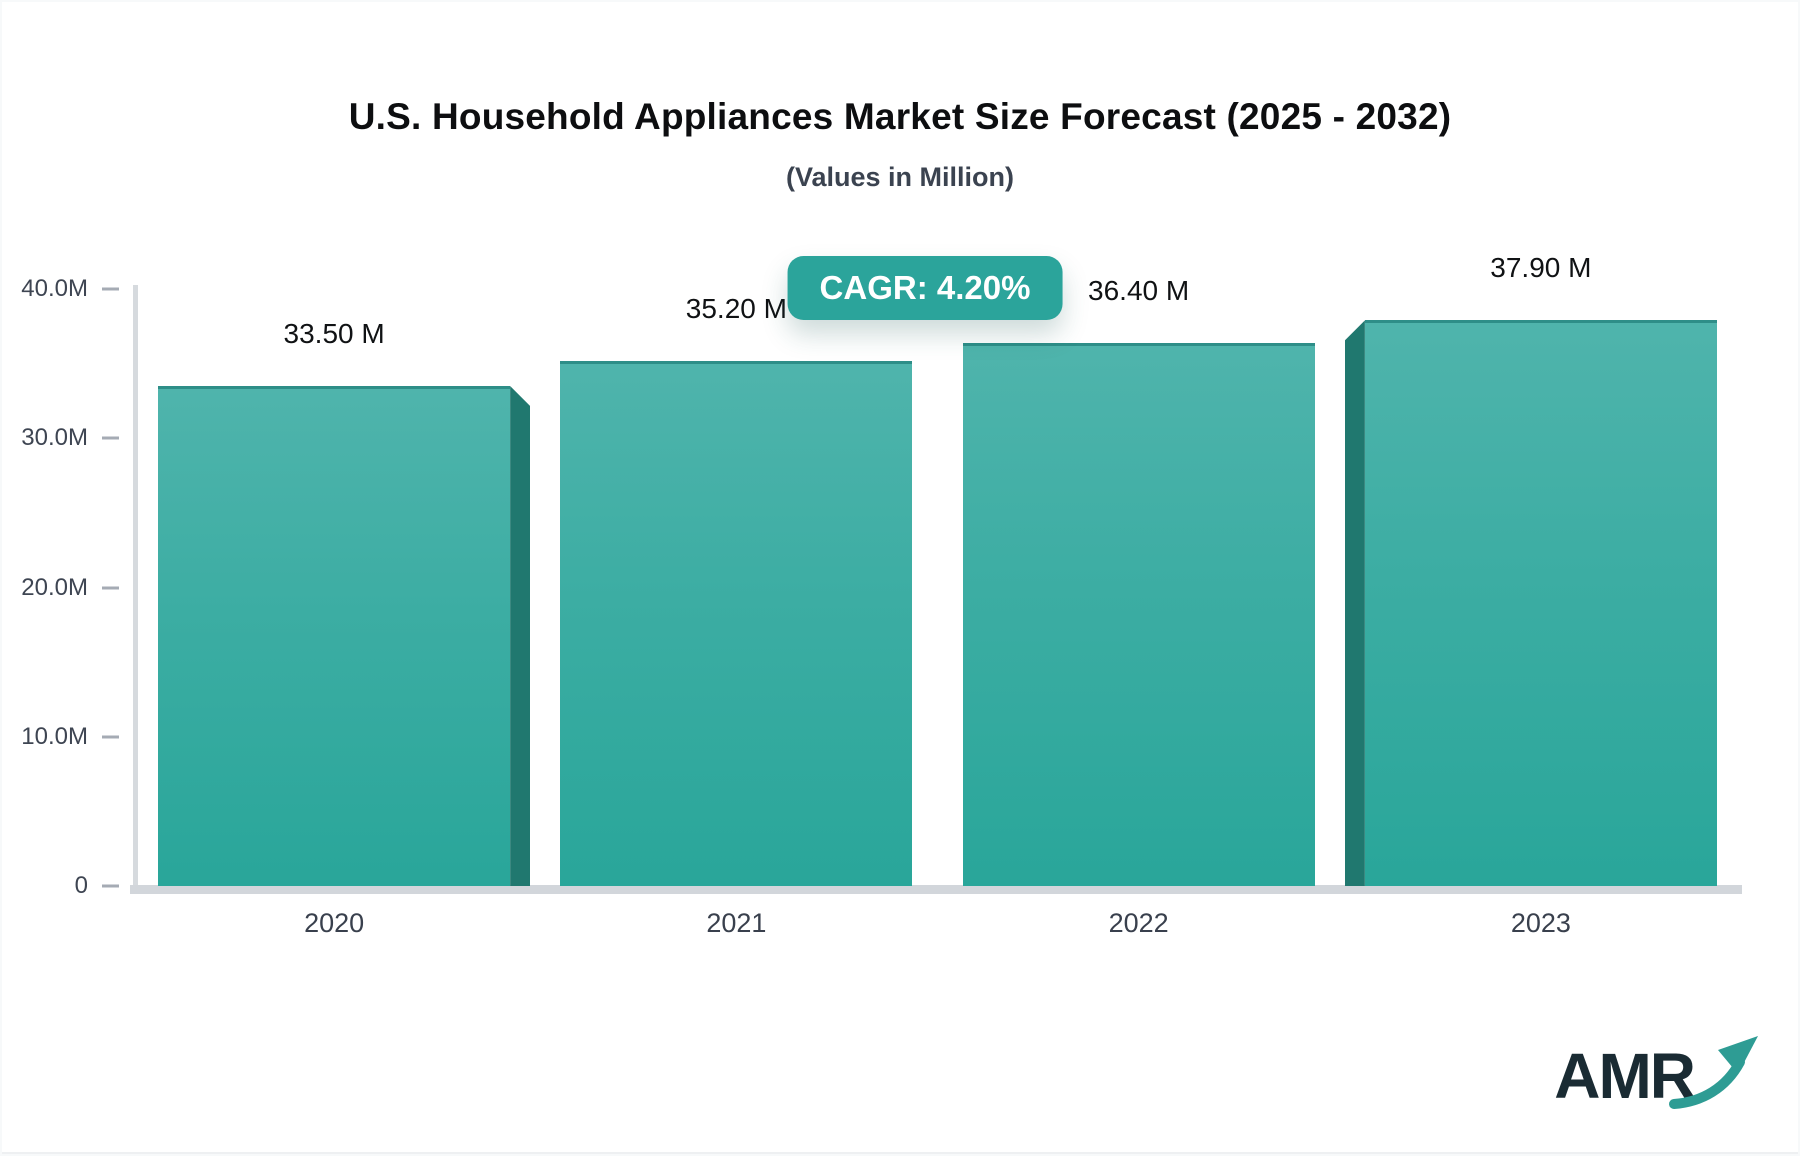  What do you see at coordinates (736, 308) in the screenshot?
I see `bar-value-label: 35.20 M` at bounding box center [736, 308].